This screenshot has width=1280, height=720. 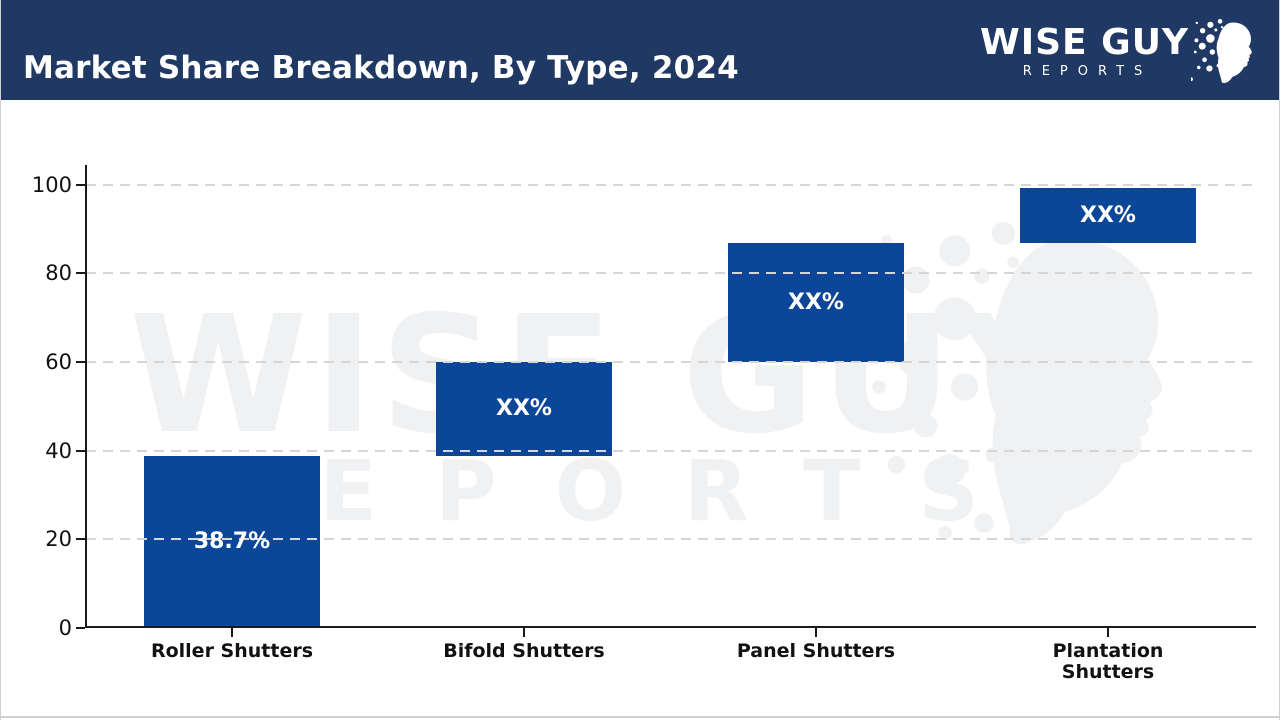 What do you see at coordinates (816, 651) in the screenshot?
I see `x-axis-category-label: Panel Shutters` at bounding box center [816, 651].